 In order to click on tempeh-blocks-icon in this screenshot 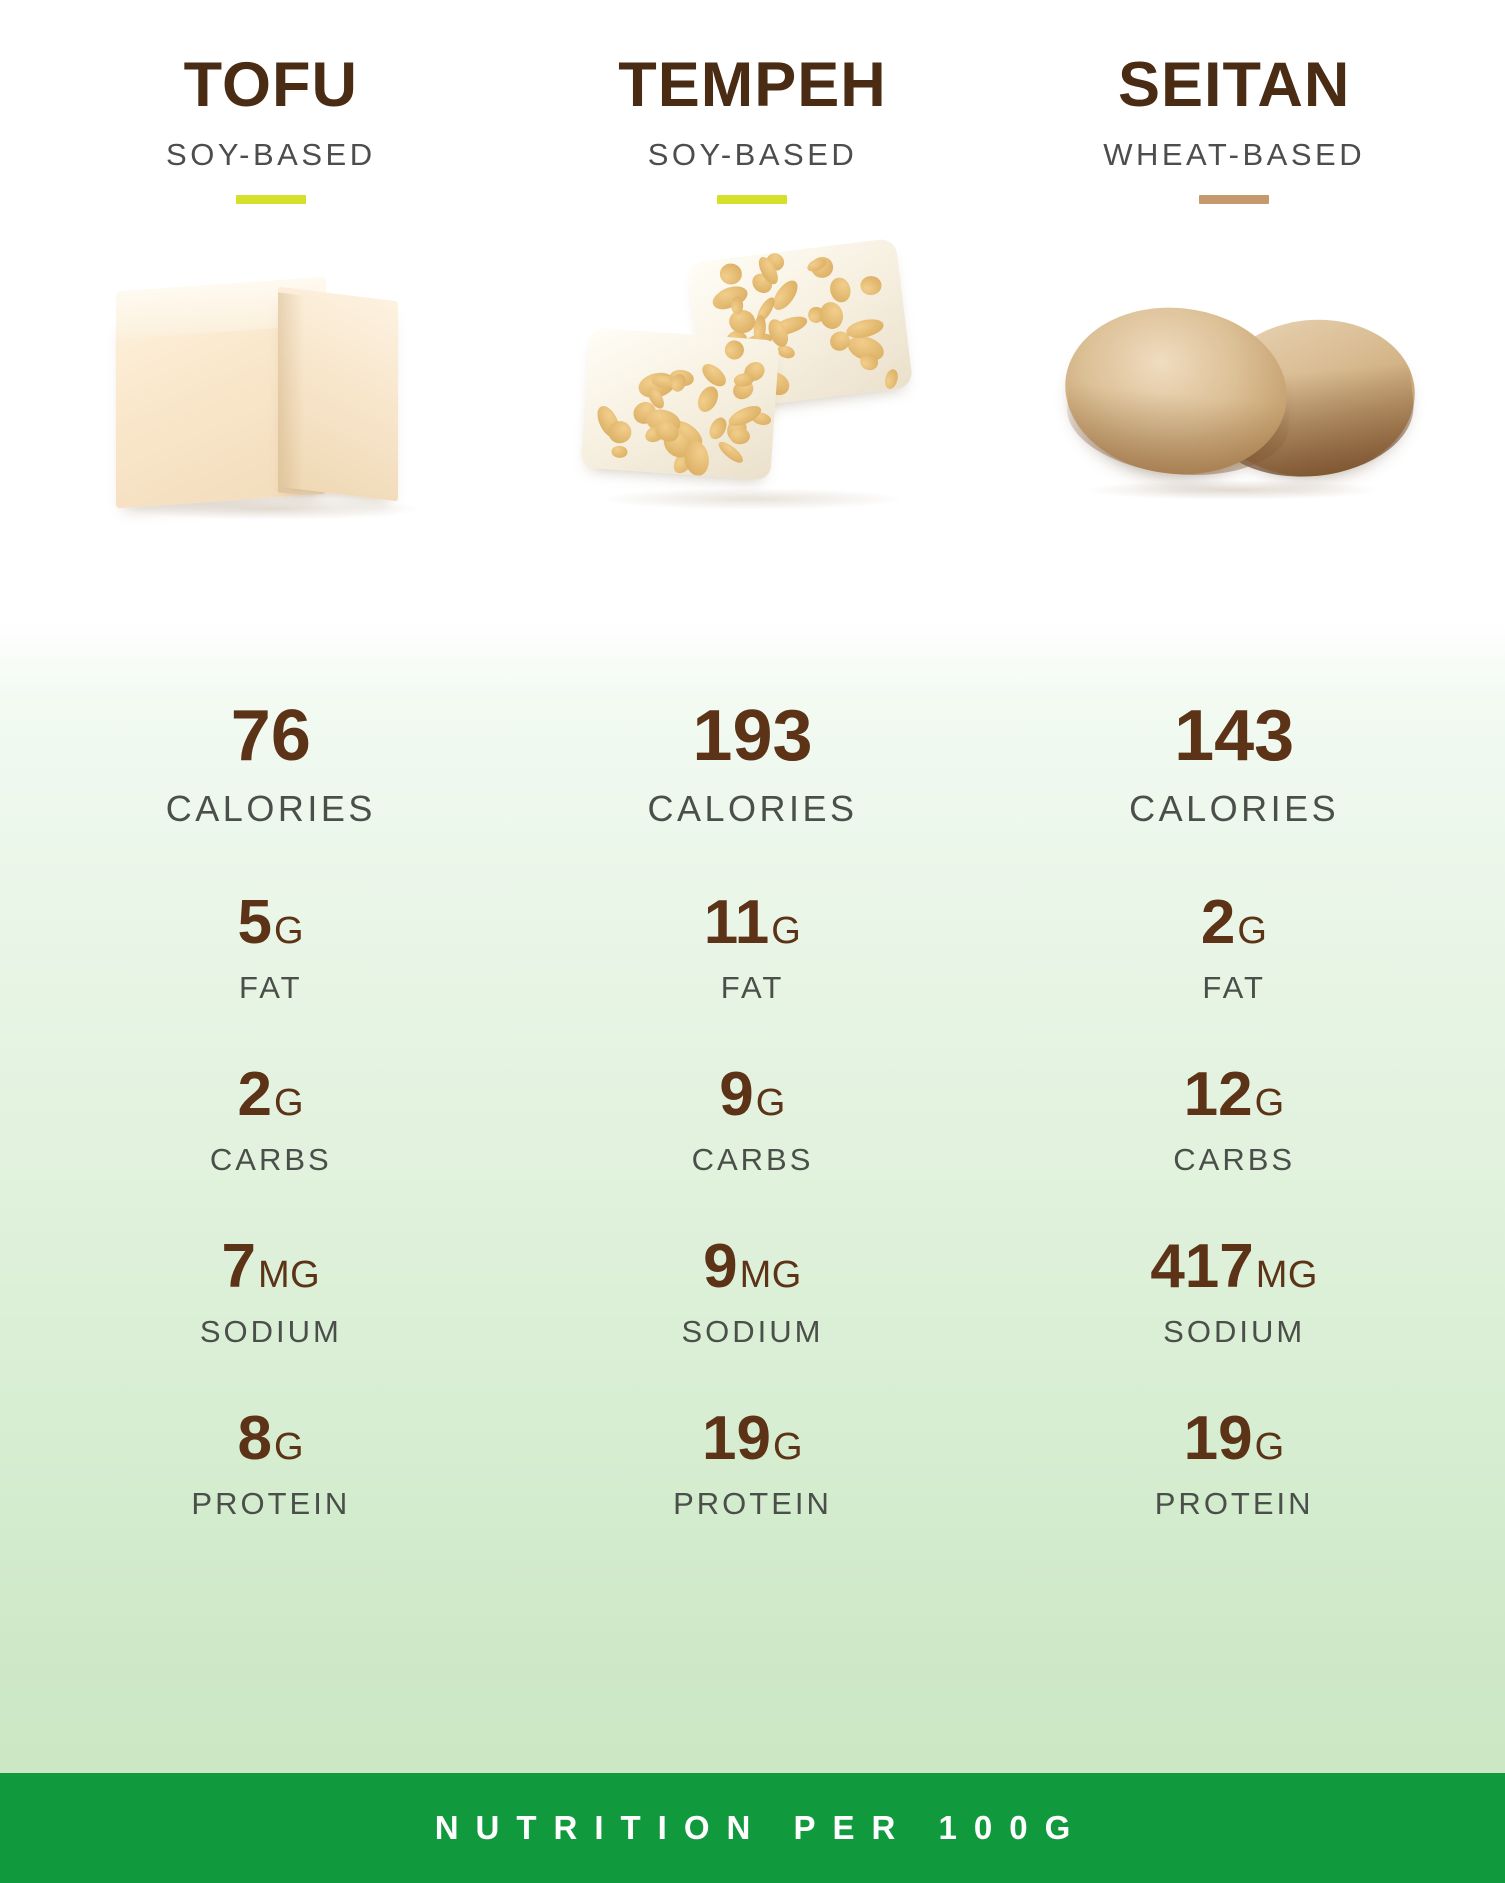, I will do `click(752, 376)`.